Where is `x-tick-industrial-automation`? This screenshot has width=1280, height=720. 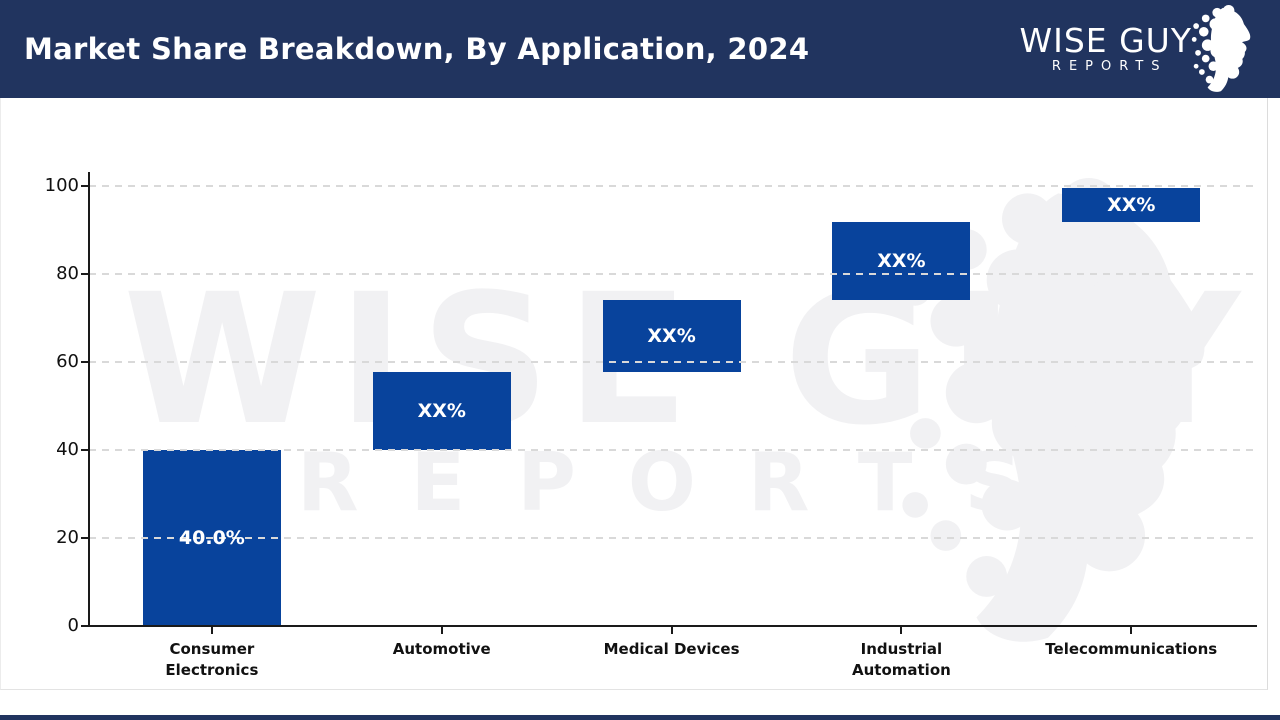 x-tick-industrial-automation is located at coordinates (901, 630).